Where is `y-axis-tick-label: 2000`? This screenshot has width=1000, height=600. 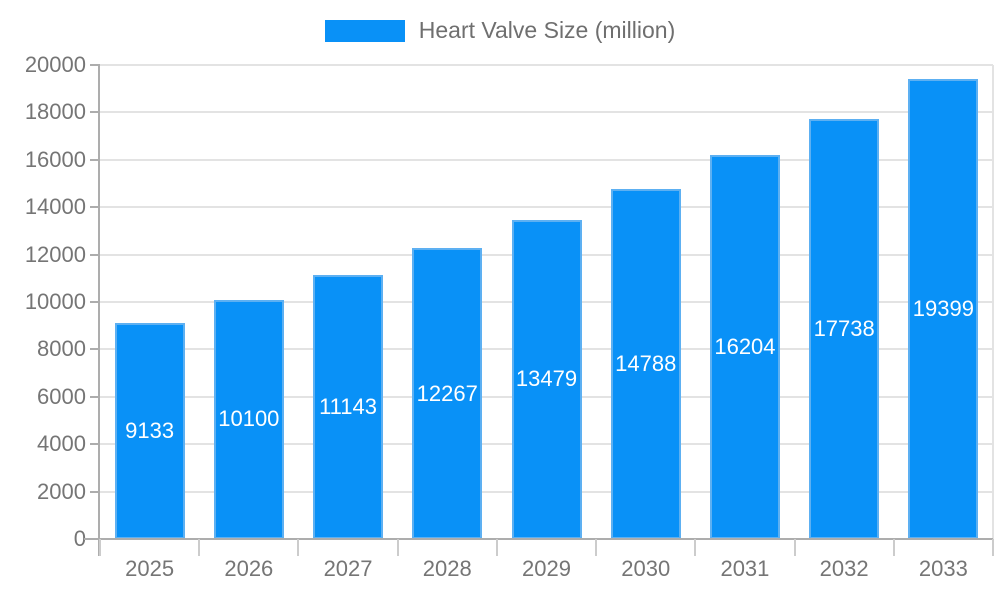 y-axis-tick-label: 2000 is located at coordinates (61, 491).